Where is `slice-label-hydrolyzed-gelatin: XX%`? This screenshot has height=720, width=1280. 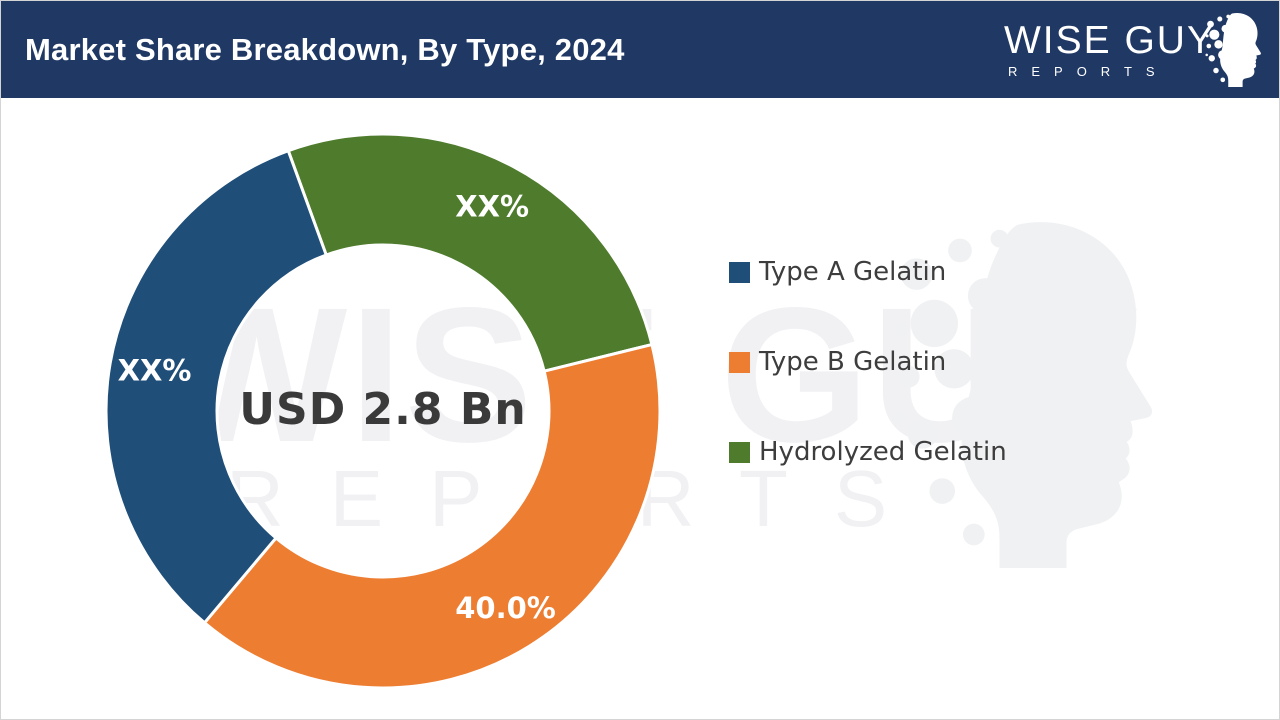
slice-label-hydrolyzed-gelatin: XX% is located at coordinates (492, 206).